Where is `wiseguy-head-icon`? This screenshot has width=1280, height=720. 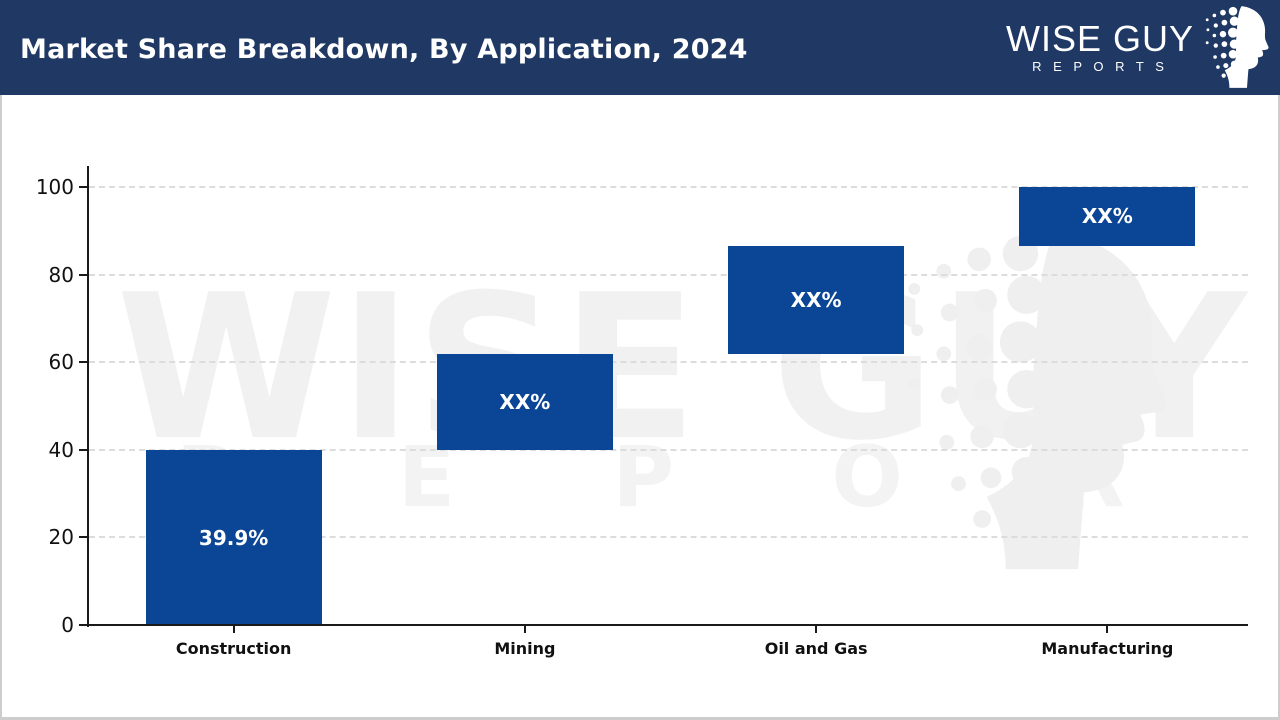 wiseguy-head-icon is located at coordinates (1237, 47).